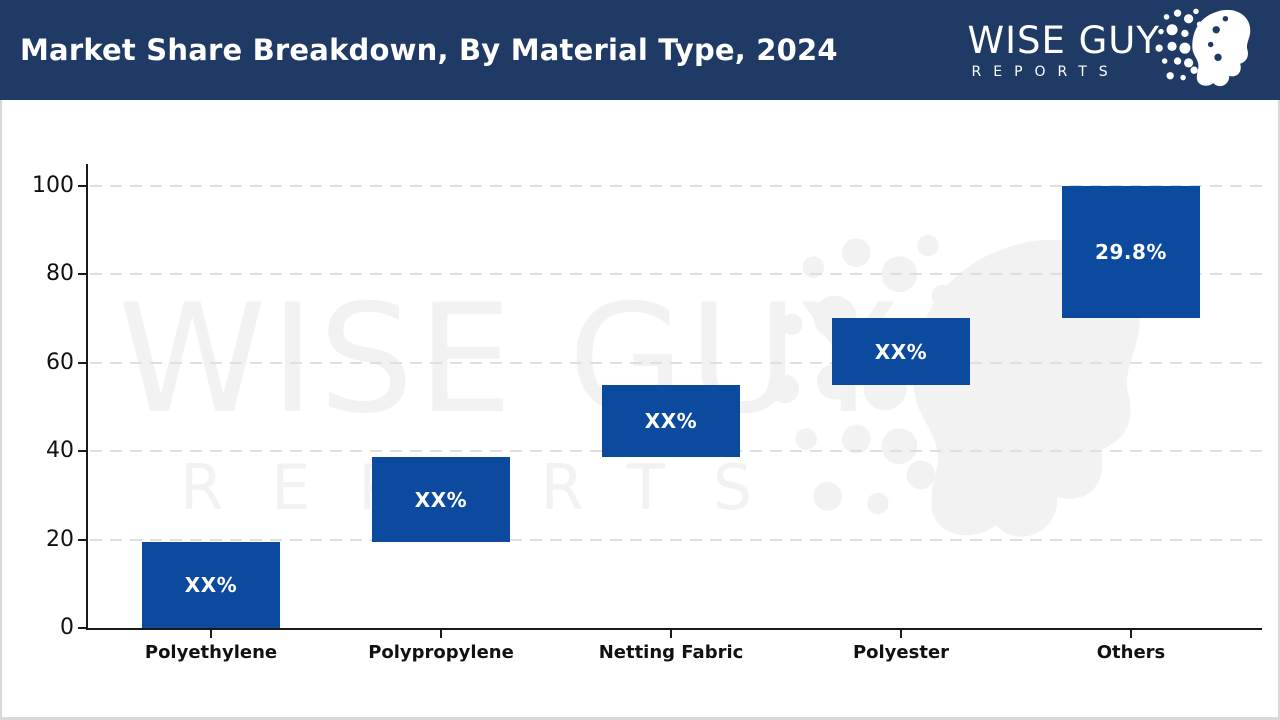 This screenshot has width=1280, height=720. Describe the element at coordinates (441, 652) in the screenshot. I see `x-tick-label-polypropylene: Polypropylene` at that location.